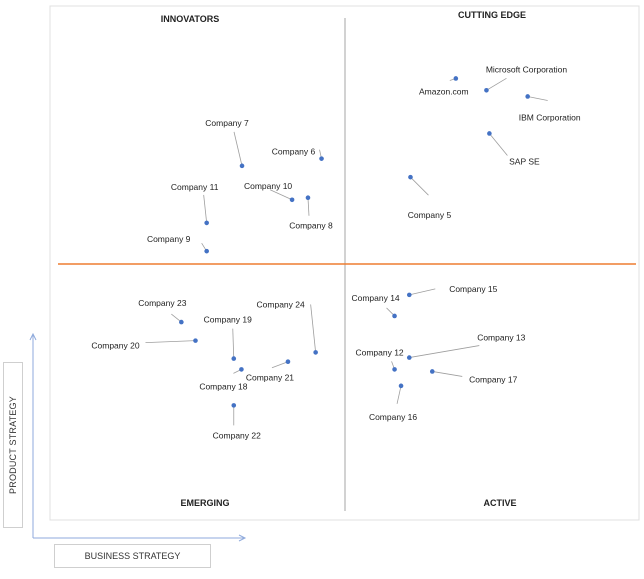 The height and width of the screenshot is (579, 644). Describe the element at coordinates (268, 186) in the screenshot. I see `data-point-label: Company 10` at that location.